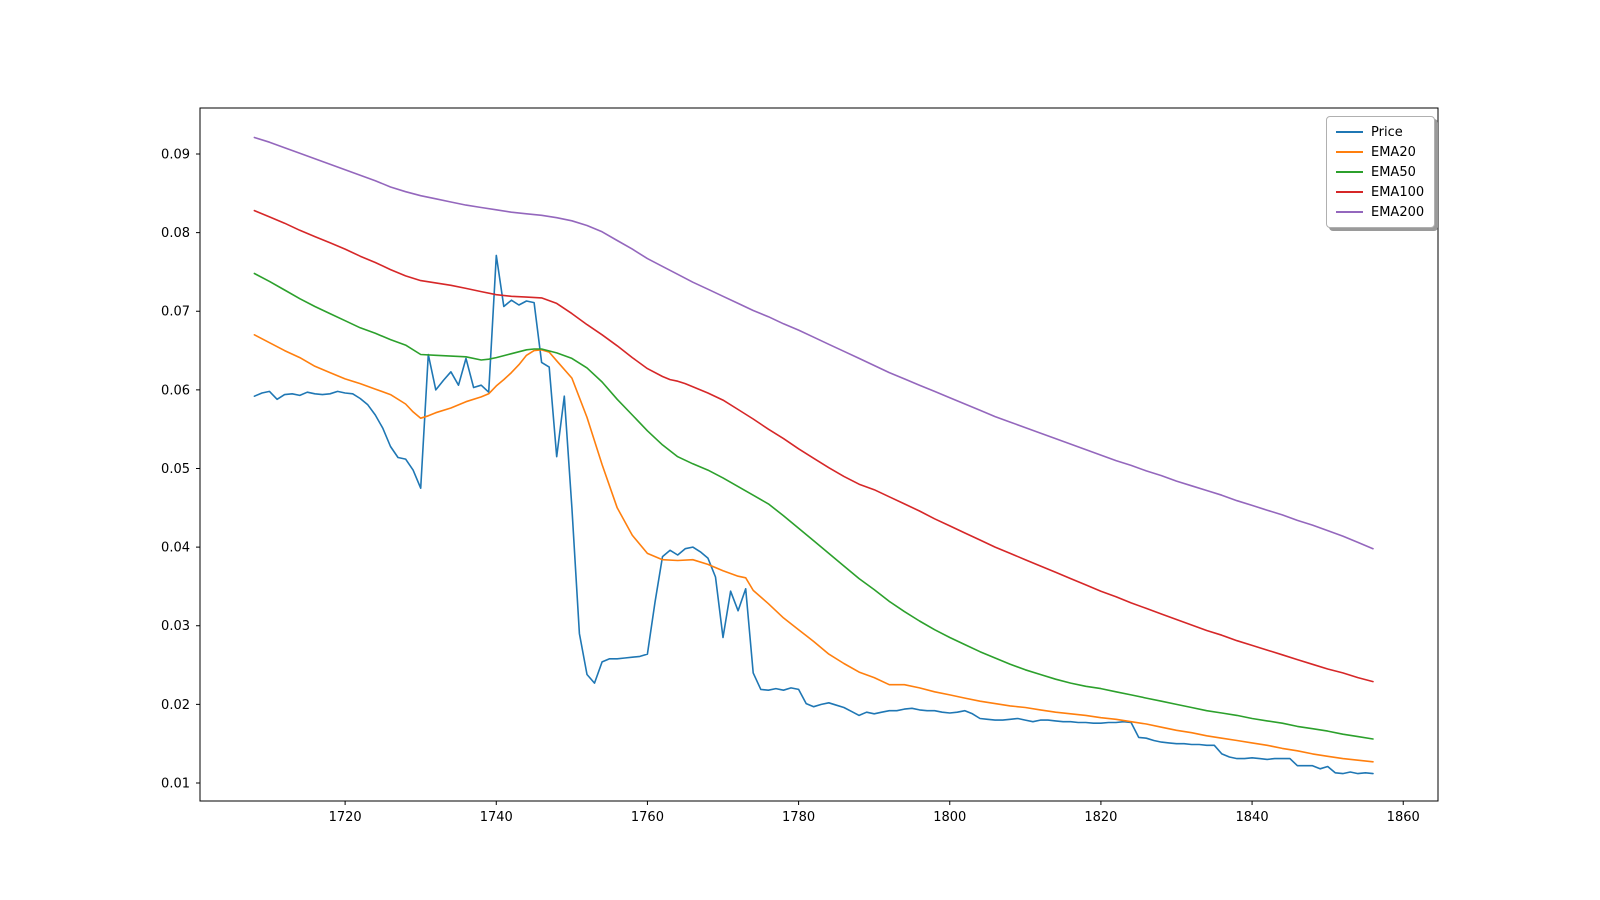  Describe the element at coordinates (1387, 132) in the screenshot. I see `legend-label: Price` at that location.